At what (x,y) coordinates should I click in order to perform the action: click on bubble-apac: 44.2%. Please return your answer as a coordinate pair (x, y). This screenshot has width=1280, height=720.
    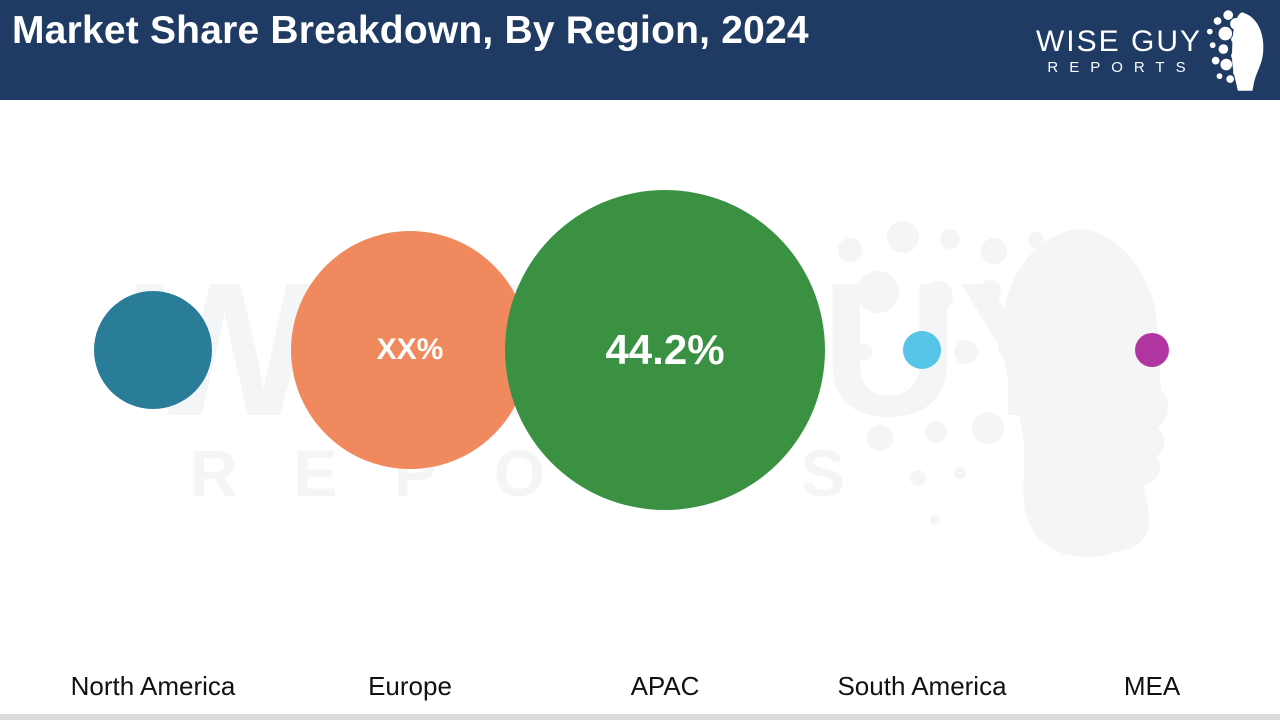
    Looking at the image, I should click on (665, 350).